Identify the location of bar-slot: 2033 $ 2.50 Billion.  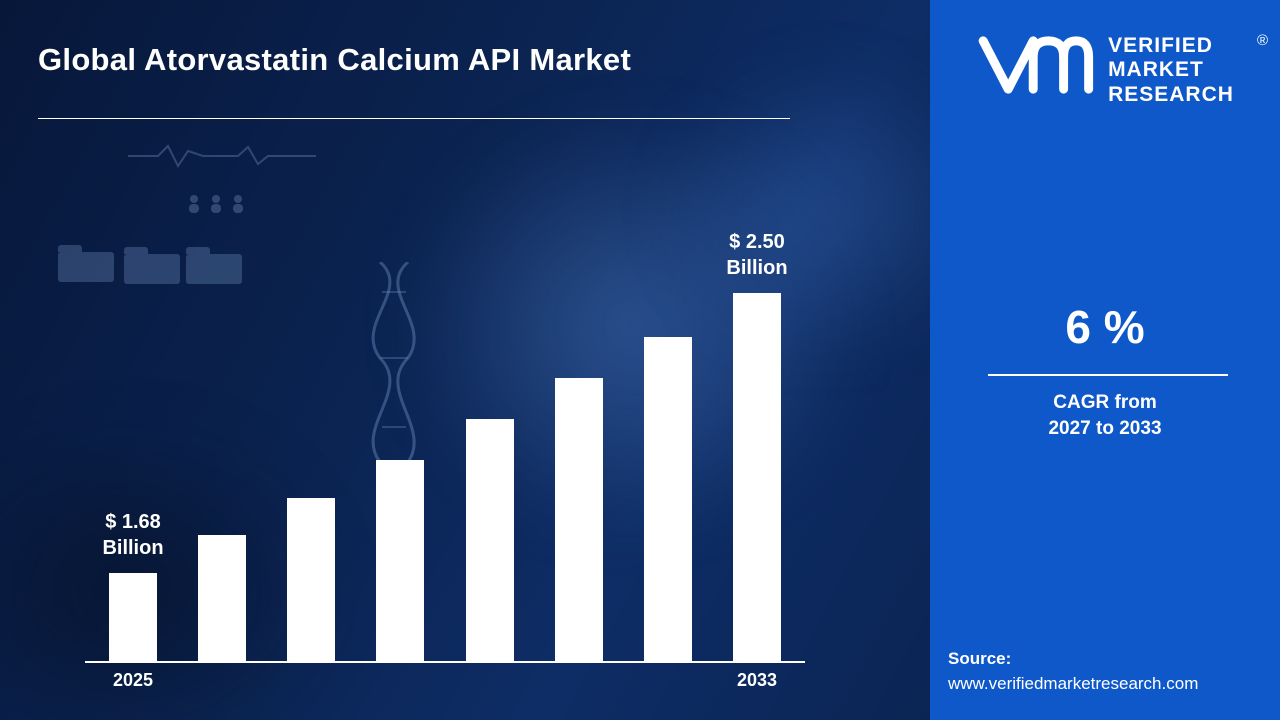
(756, 460).